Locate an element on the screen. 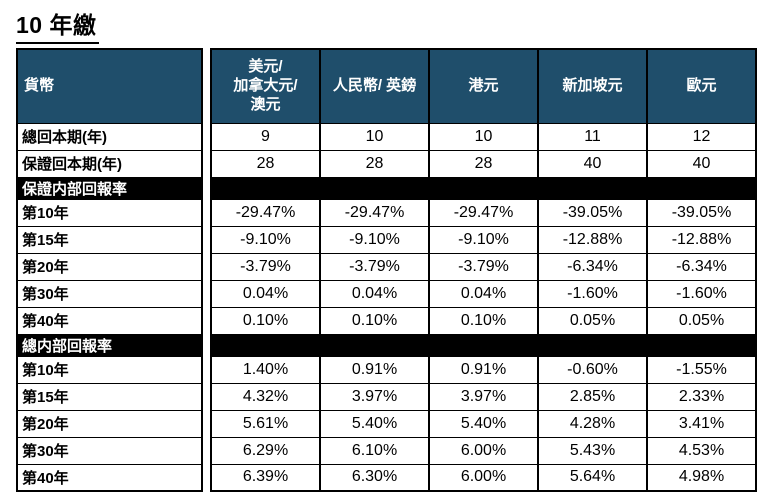 This screenshot has width=769, height=500. value-cell: -0.60% is located at coordinates (592, 369).